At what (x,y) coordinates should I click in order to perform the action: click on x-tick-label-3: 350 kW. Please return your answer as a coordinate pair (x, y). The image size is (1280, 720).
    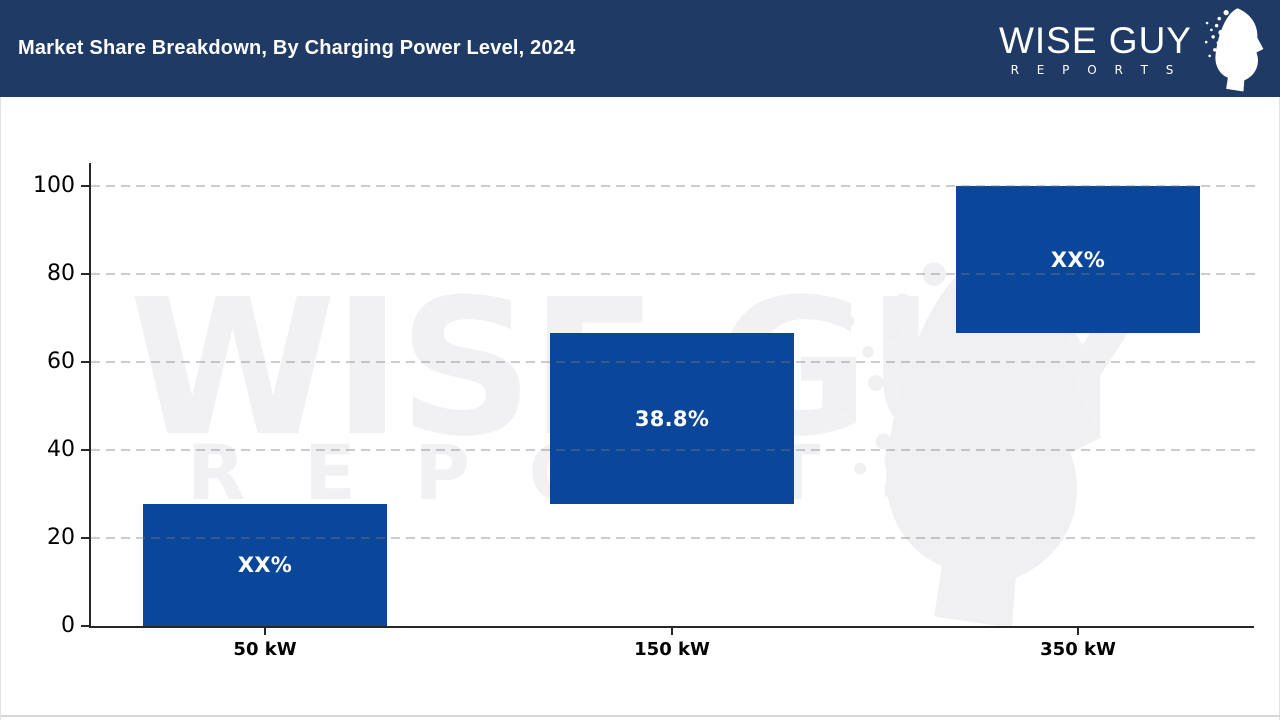
    Looking at the image, I should click on (1078, 649).